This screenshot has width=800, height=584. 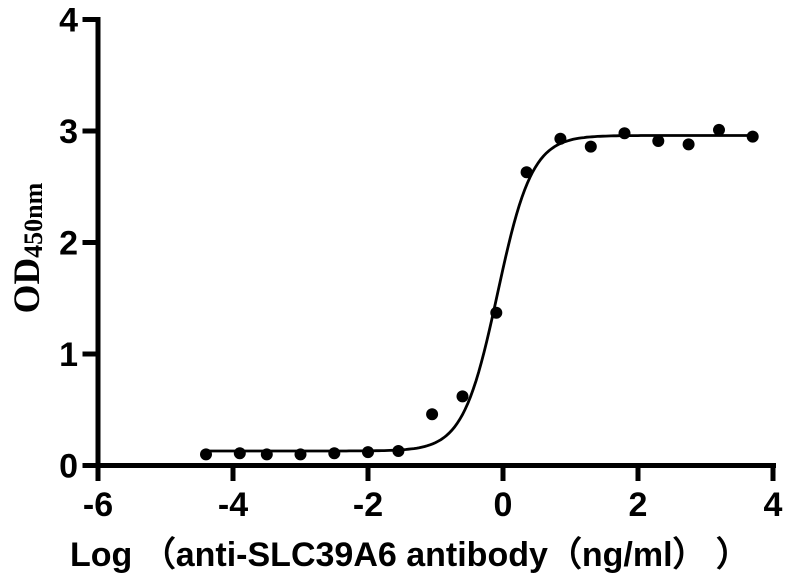 What do you see at coordinates (638, 505) in the screenshot?
I see `x-tick-label: 2` at bounding box center [638, 505].